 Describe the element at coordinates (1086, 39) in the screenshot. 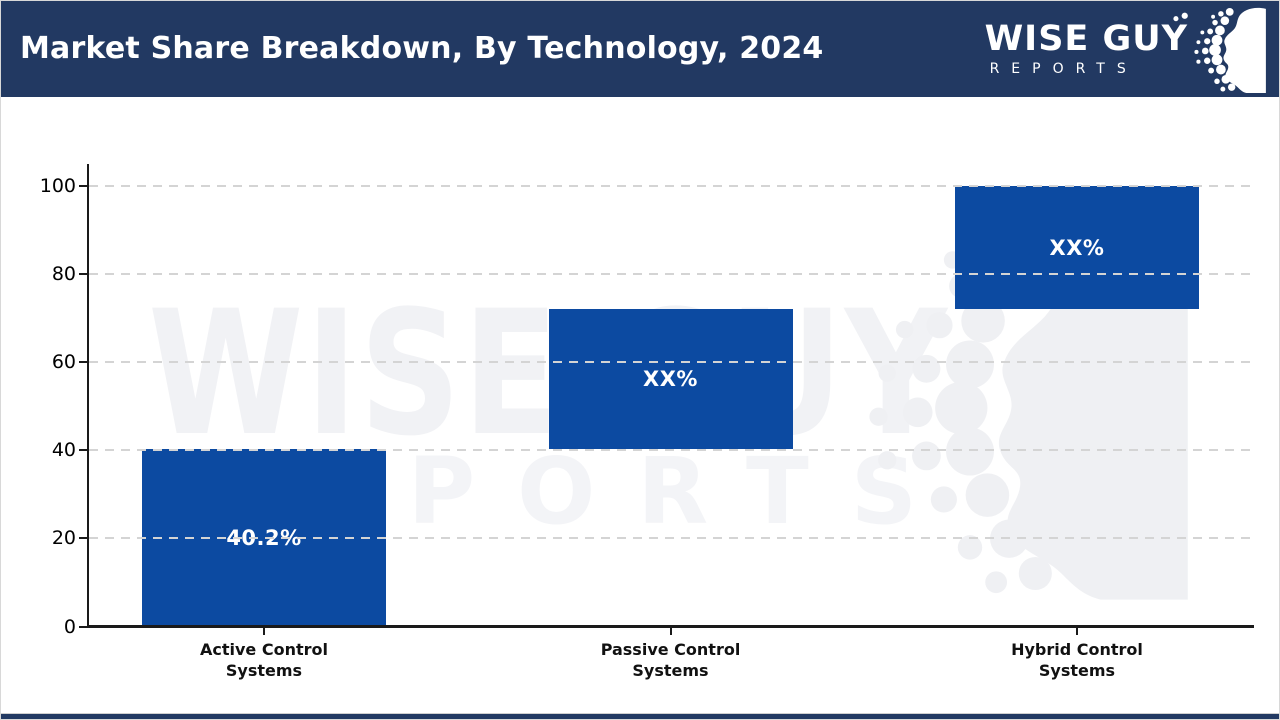

I see `logo-wordmark-text: WISE GUY` at that location.